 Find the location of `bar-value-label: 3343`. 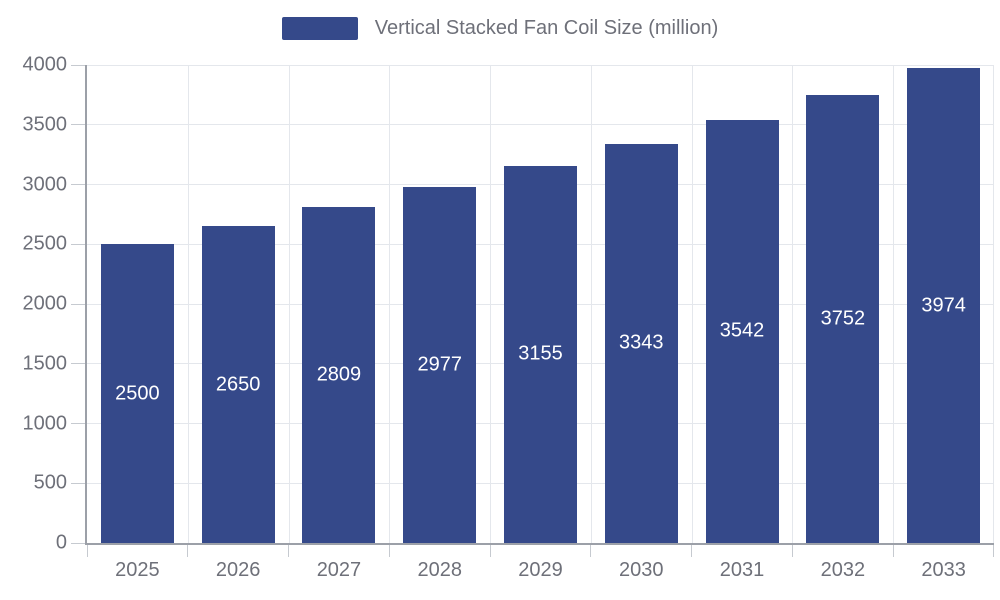

bar-value-label: 3343 is located at coordinates (641, 342).